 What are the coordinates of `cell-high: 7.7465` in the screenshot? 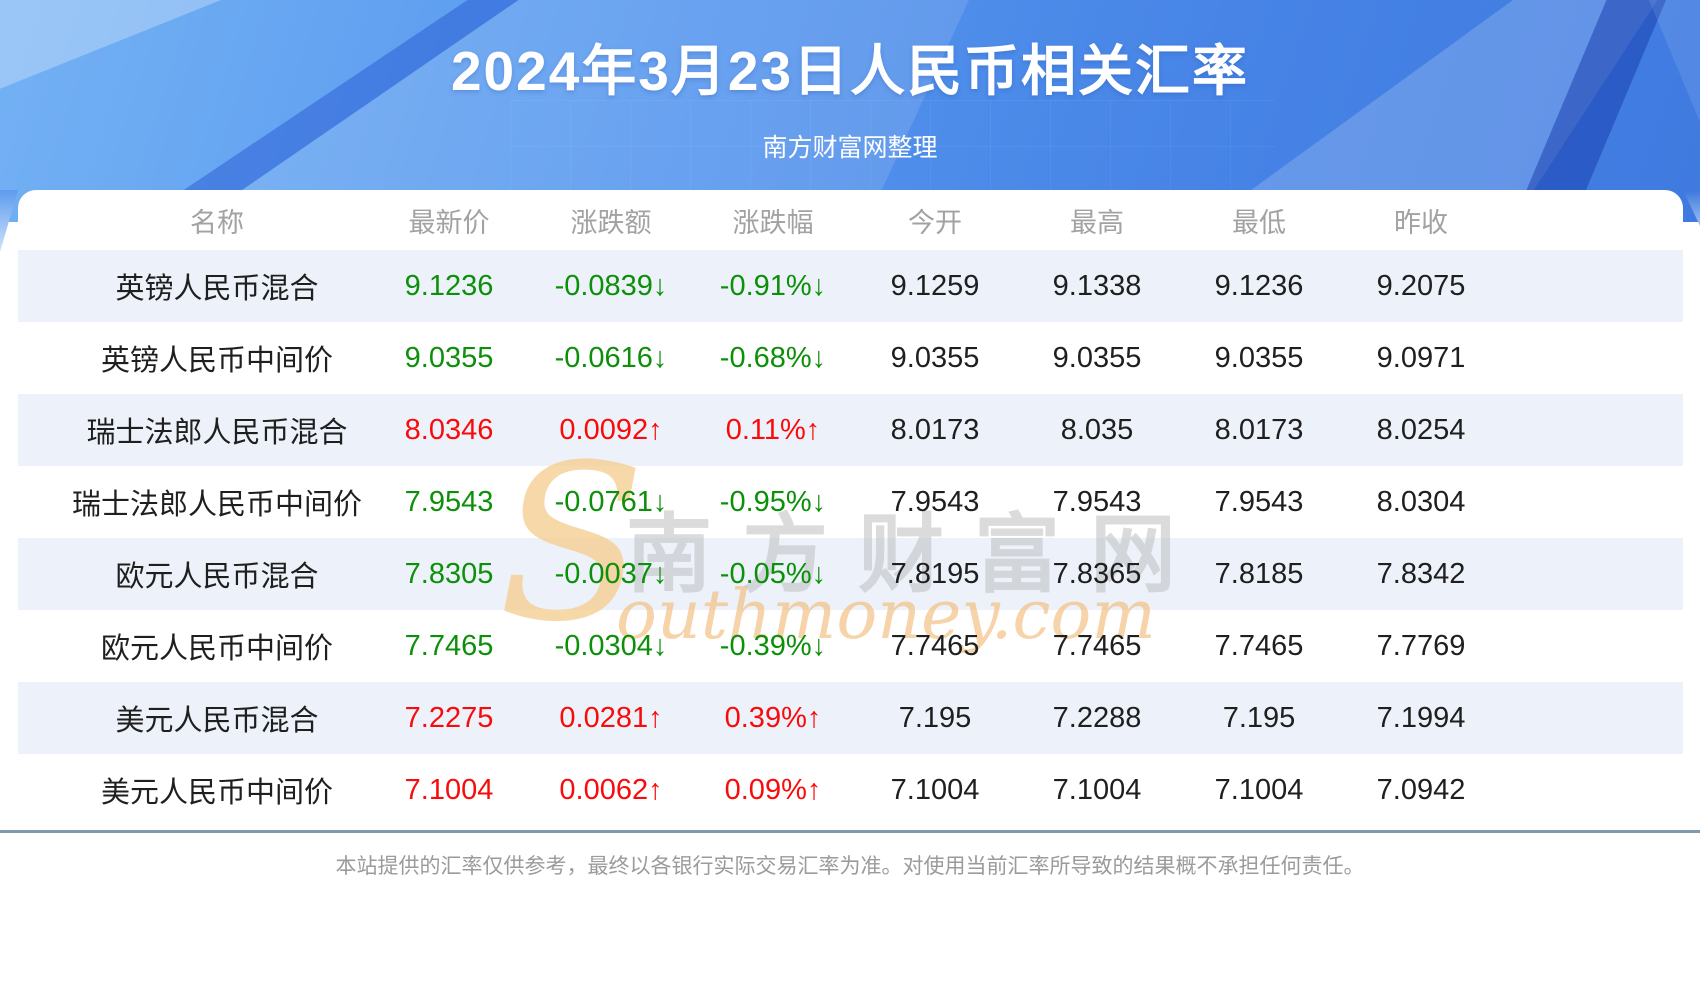 It's located at (1097, 645).